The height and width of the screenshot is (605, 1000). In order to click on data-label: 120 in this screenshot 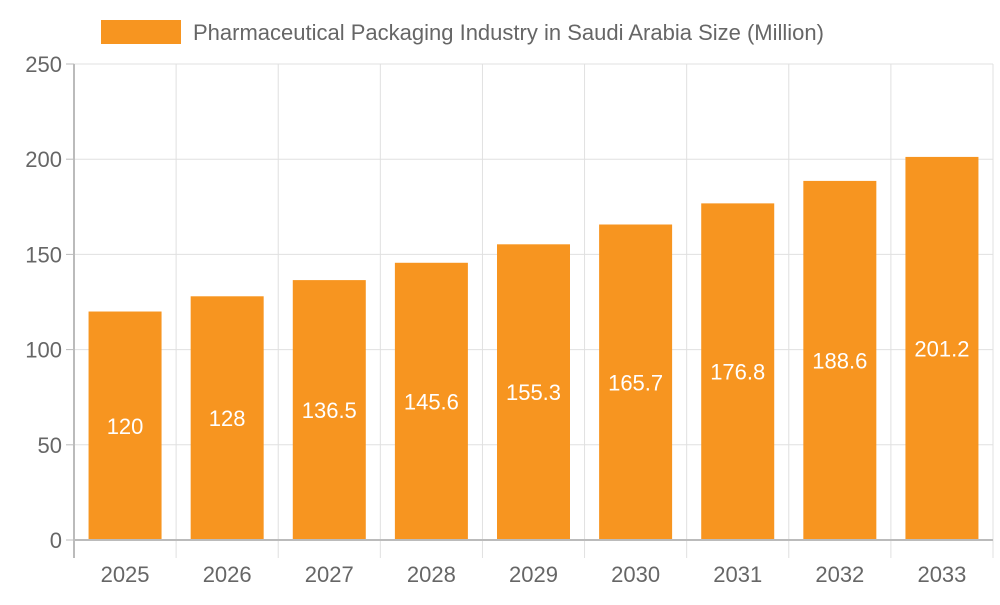, I will do `click(125, 426)`.